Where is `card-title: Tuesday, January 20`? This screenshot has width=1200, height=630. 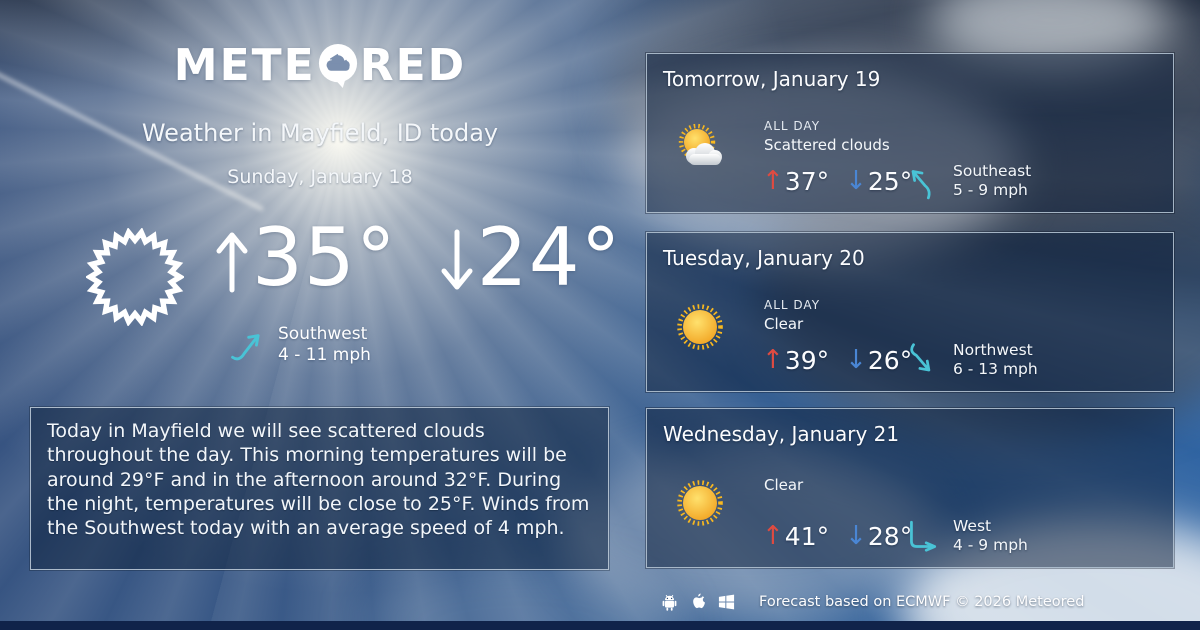 card-title: Tuesday, January 20 is located at coordinates (764, 258).